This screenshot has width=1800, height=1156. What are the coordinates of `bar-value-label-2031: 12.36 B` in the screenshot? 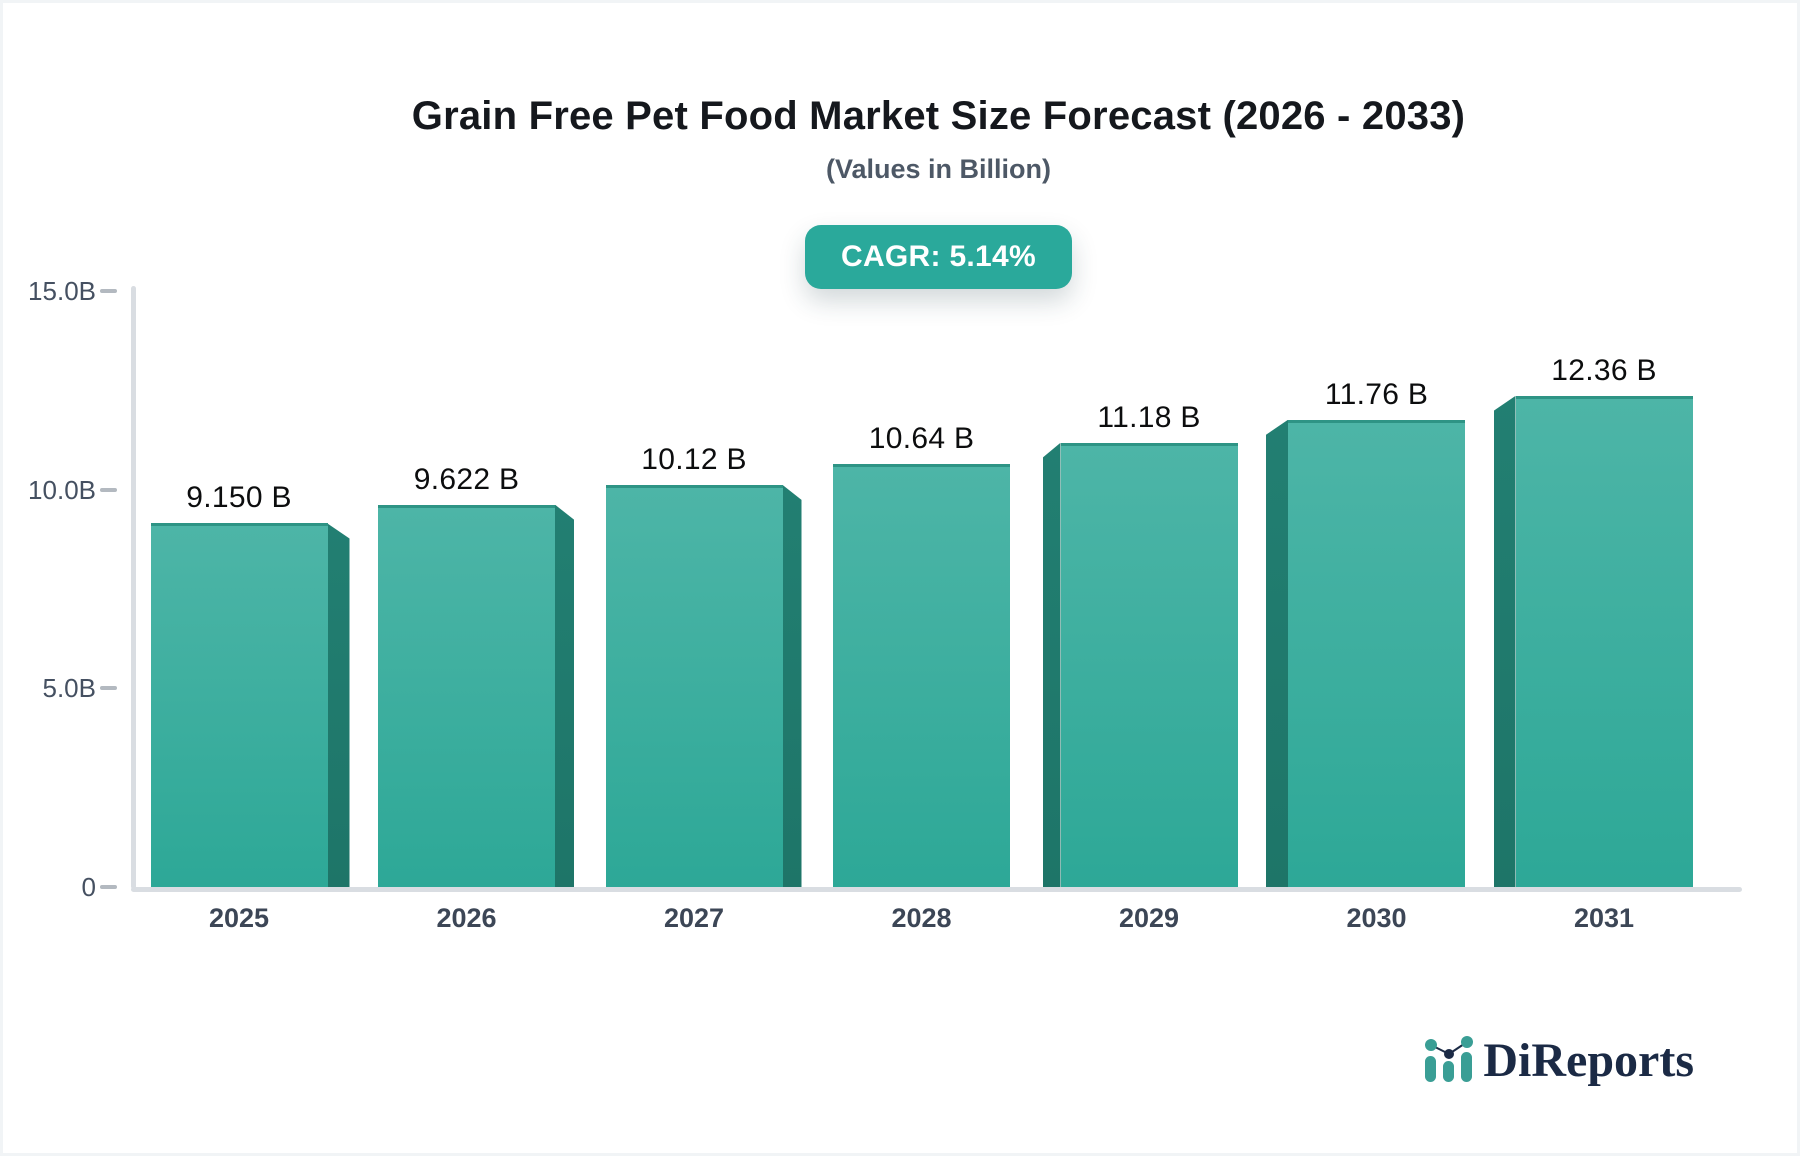 It's located at (1604, 370).